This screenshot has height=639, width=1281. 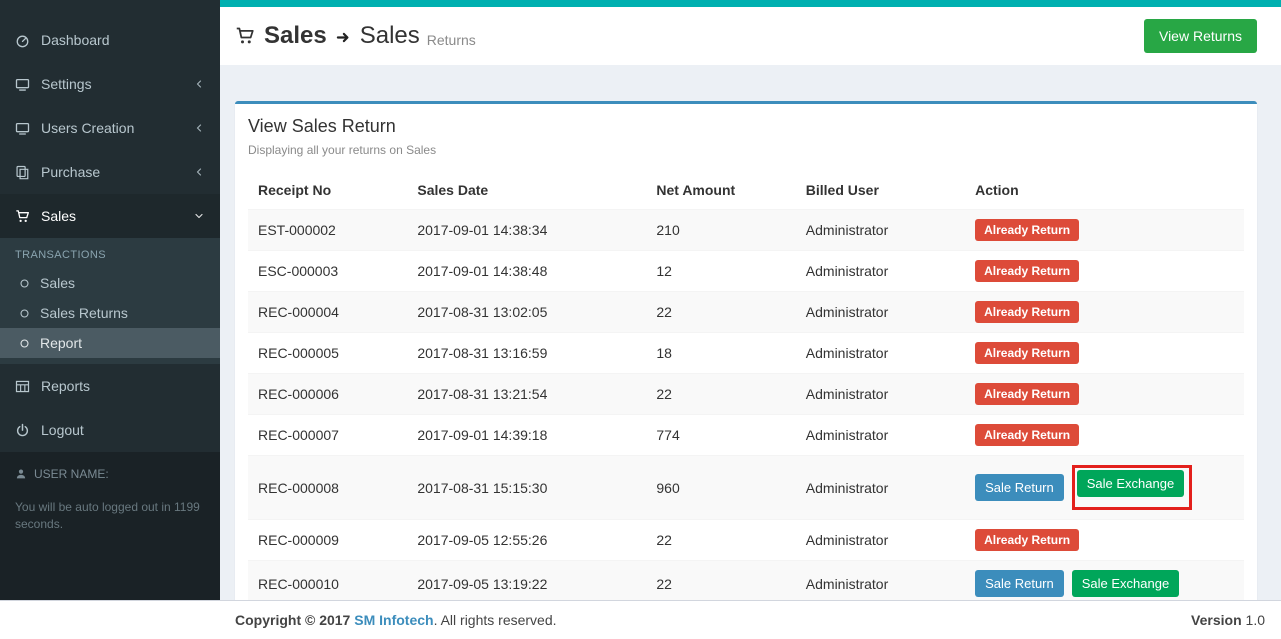 I want to click on cell-action: Sale Return Sale Exchange, so click(x=1104, y=487).